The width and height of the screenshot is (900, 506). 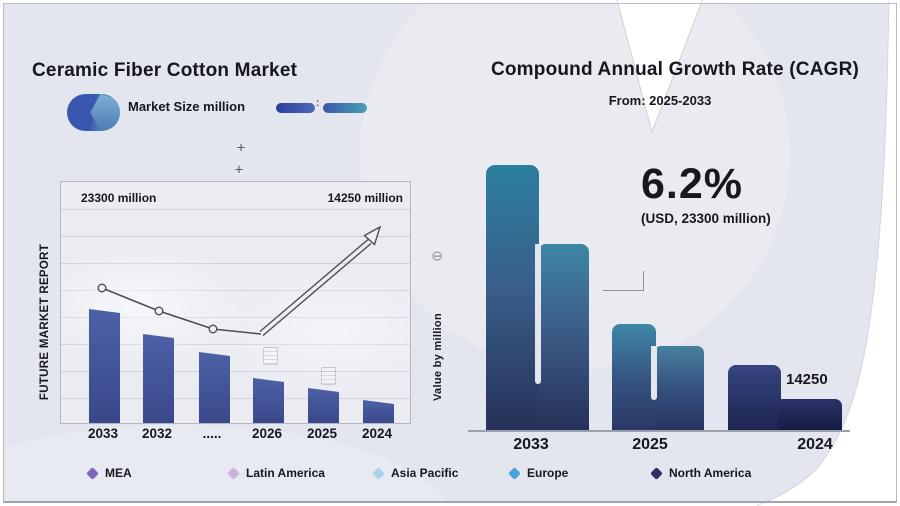 I want to click on left-x-axis-labels: 2033 2032..... 2026 2025 2024, so click(x=234, y=435).